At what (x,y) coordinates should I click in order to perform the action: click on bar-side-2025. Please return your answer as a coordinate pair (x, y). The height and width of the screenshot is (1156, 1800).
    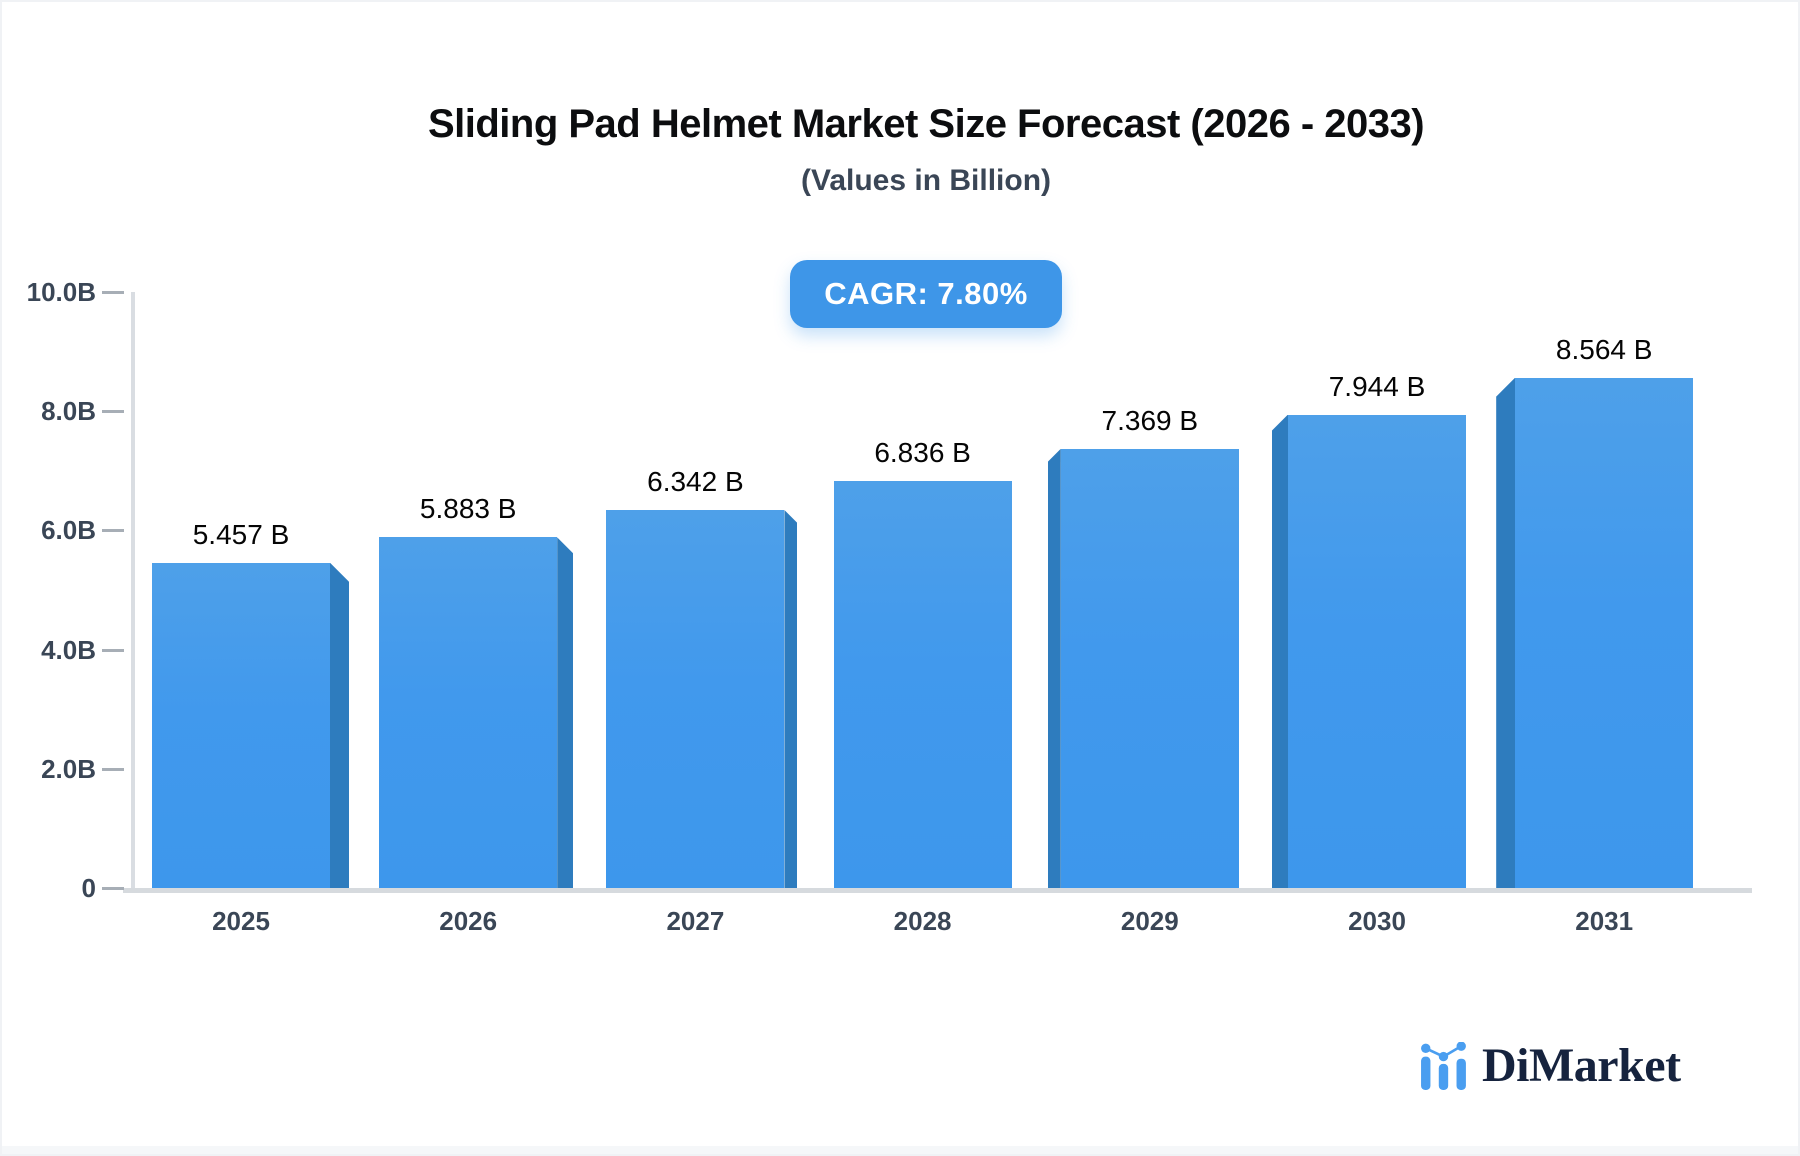
    Looking at the image, I should click on (339, 725).